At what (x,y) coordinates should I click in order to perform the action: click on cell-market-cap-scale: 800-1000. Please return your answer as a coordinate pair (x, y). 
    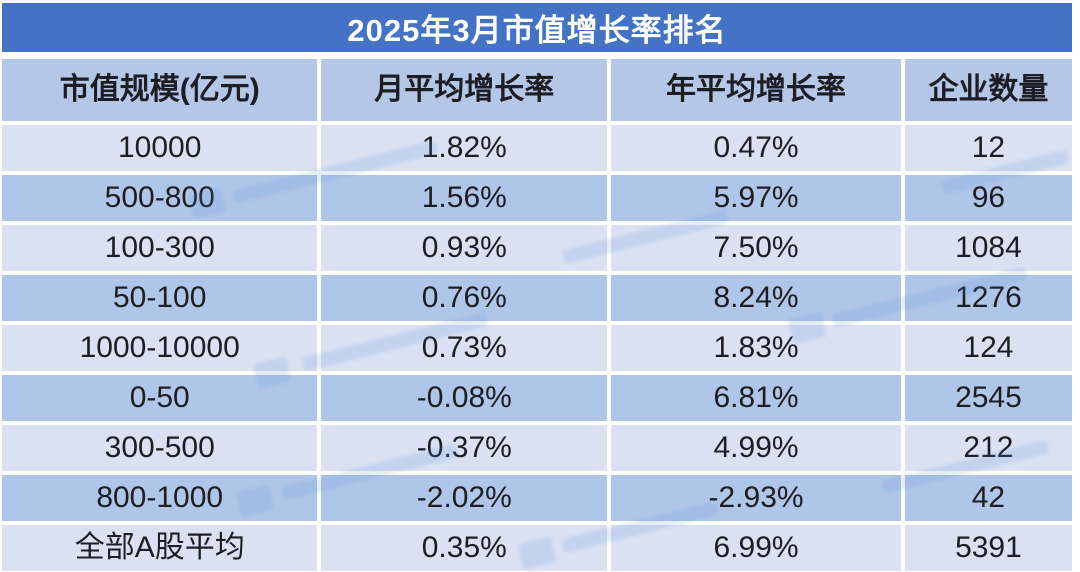
    Looking at the image, I should click on (160, 498).